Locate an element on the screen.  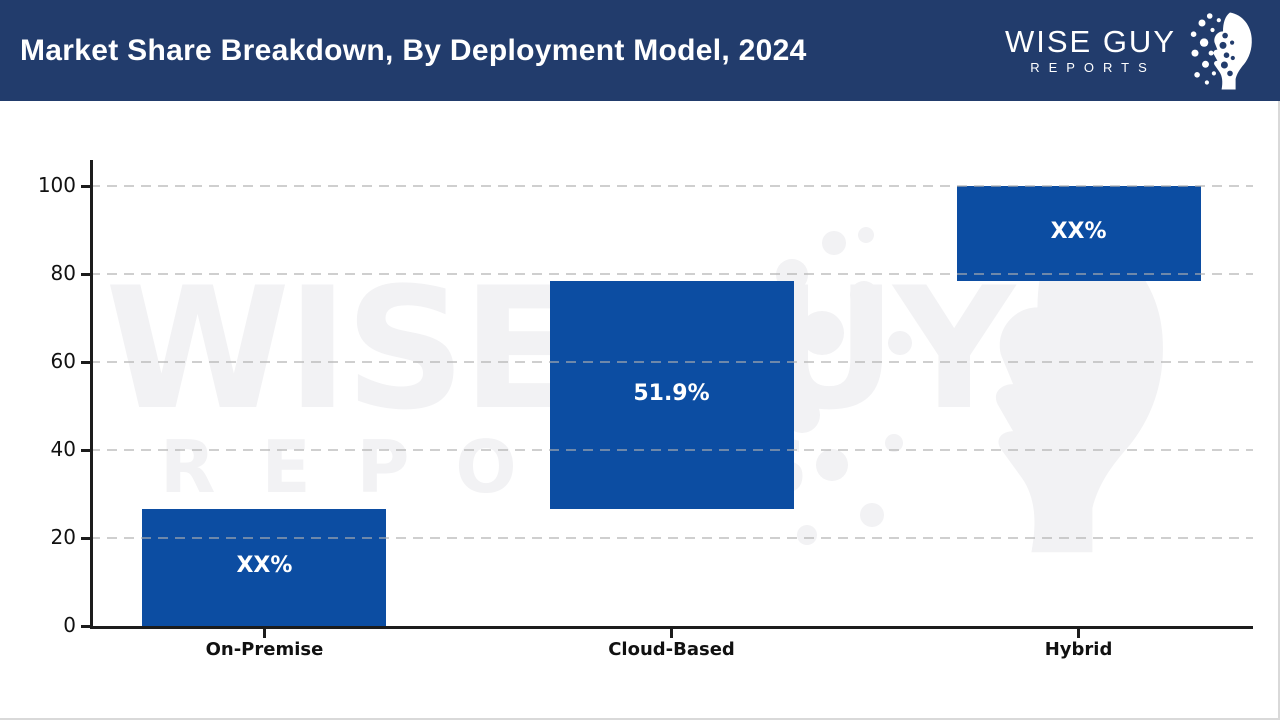
x-axis-spine is located at coordinates (671, 627).